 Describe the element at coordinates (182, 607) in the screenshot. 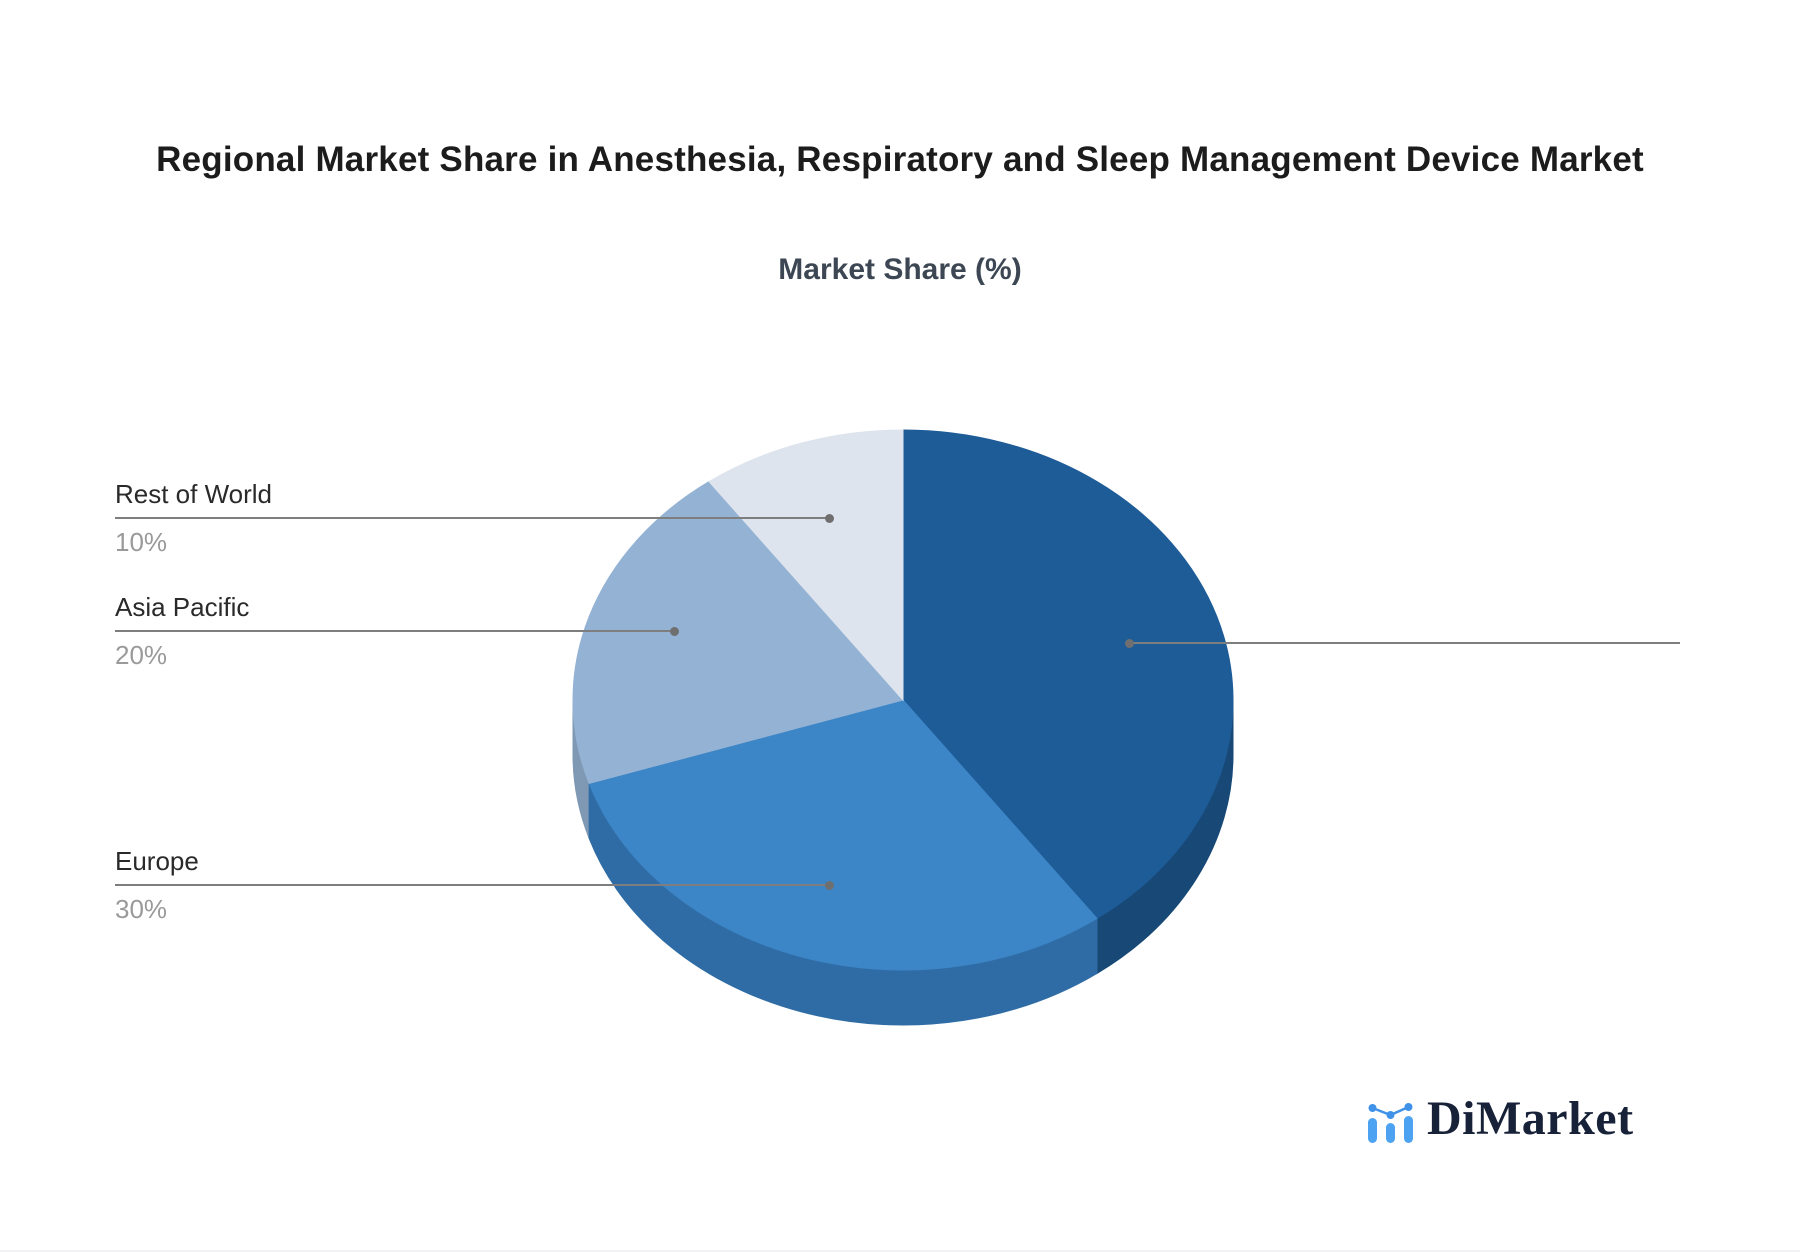

I see `slice-label: Asia Pacific` at that location.